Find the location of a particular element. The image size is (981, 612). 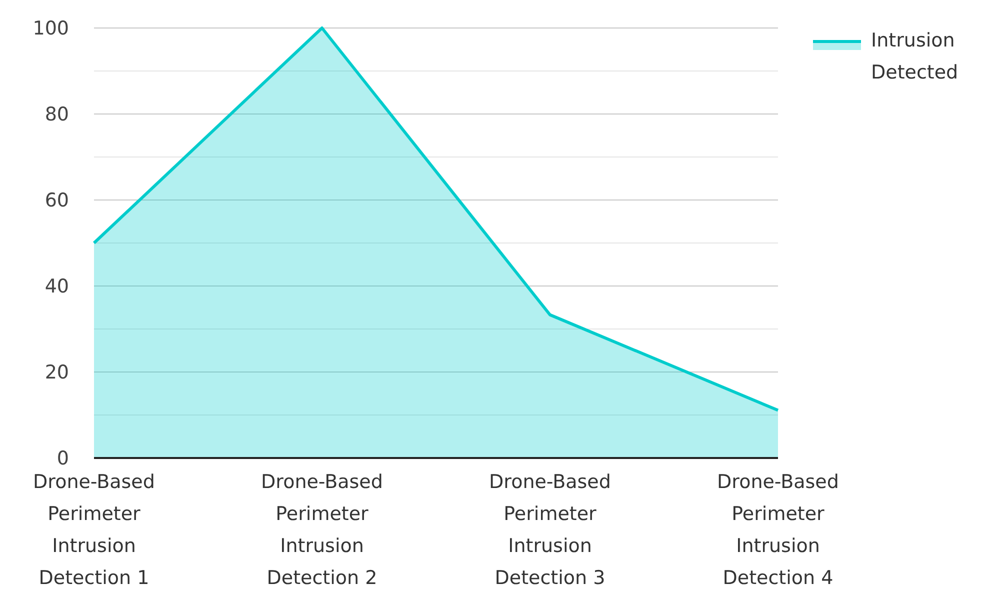

y-tick-label: 0 is located at coordinates (62, 459).